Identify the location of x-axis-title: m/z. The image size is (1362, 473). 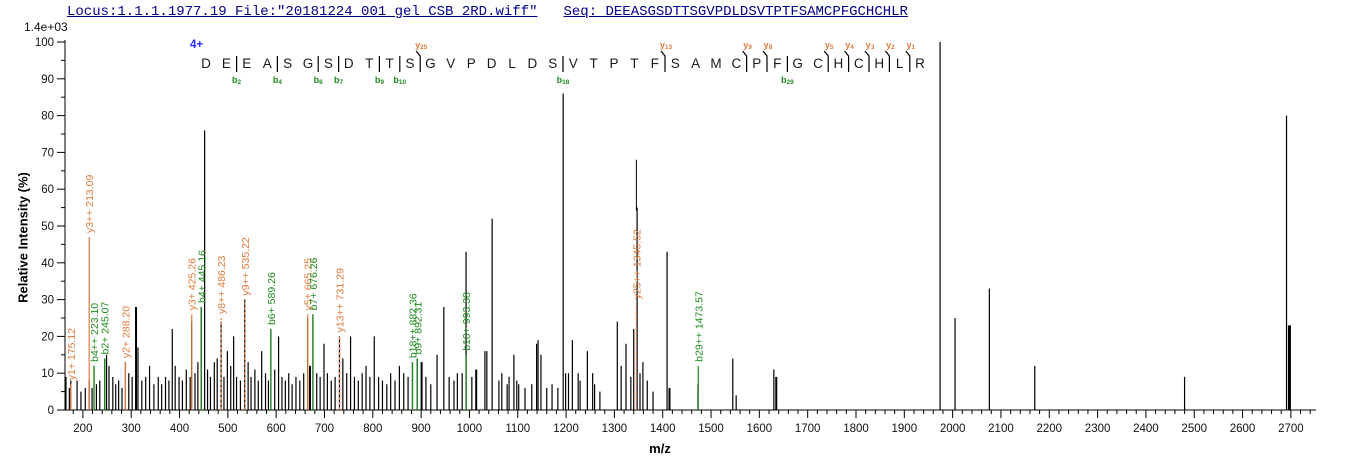
(660, 448).